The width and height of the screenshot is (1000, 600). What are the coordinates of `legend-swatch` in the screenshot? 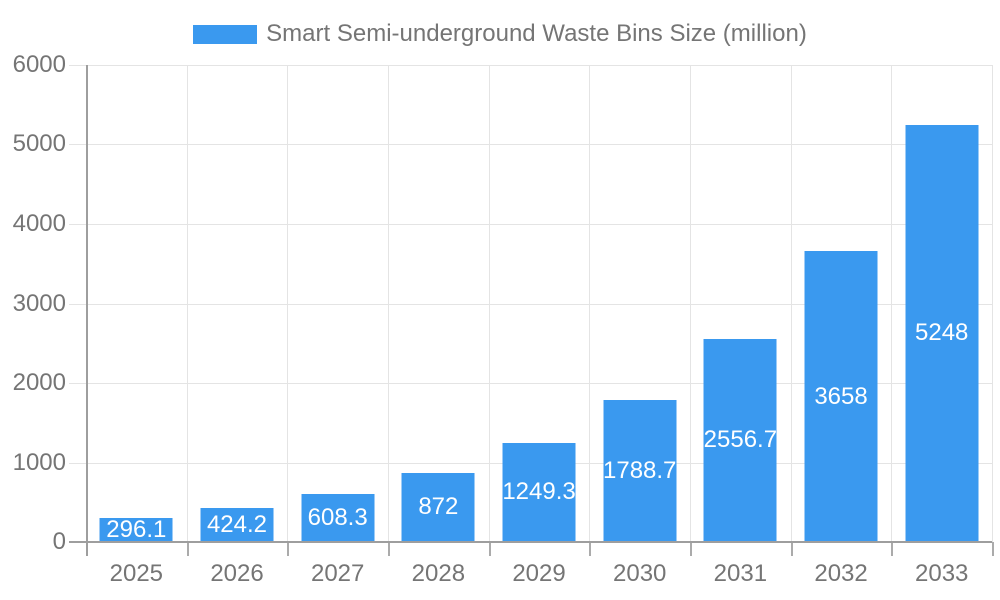 It's located at (225, 34).